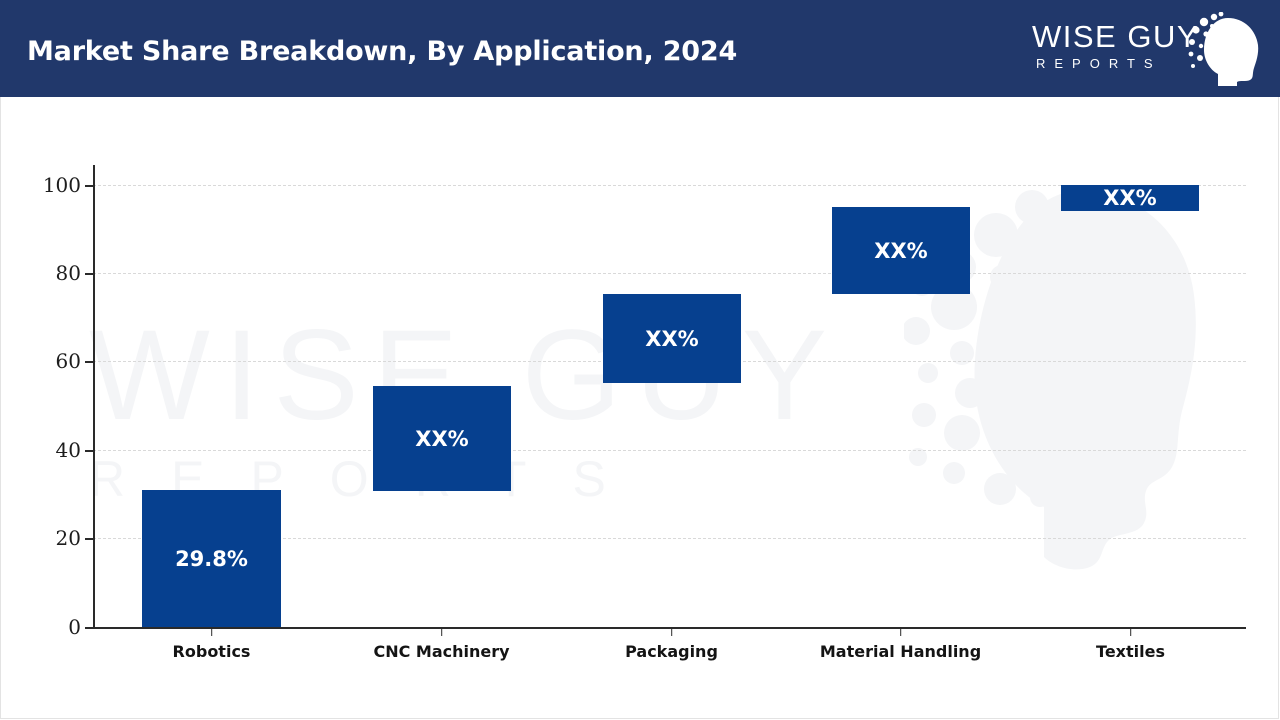 The width and height of the screenshot is (1280, 720). What do you see at coordinates (441, 632) in the screenshot?
I see `x-tick-mark-cnc-machinery` at bounding box center [441, 632].